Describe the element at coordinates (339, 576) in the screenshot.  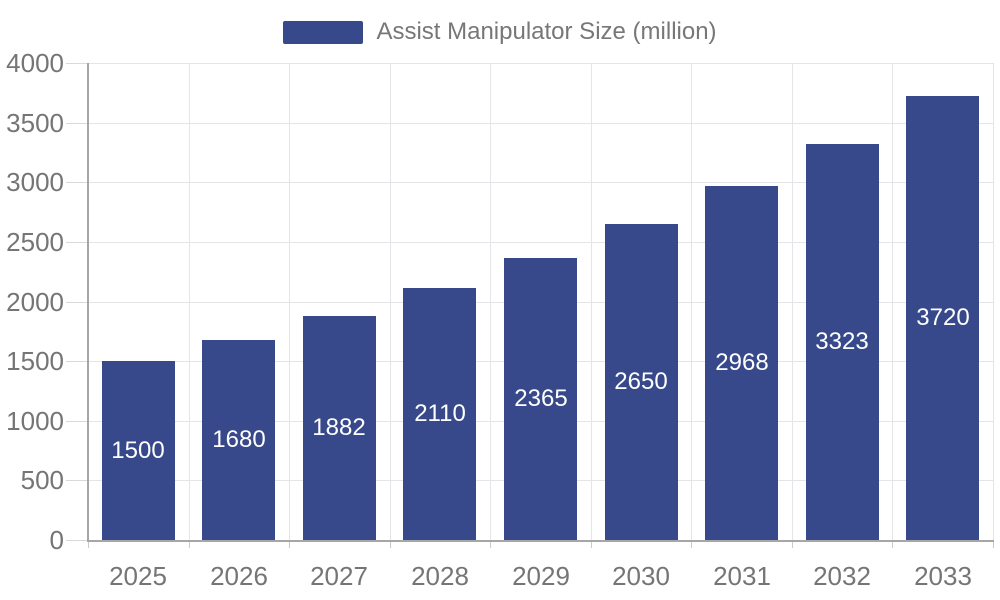
I see `x-tick-label: 2027` at that location.